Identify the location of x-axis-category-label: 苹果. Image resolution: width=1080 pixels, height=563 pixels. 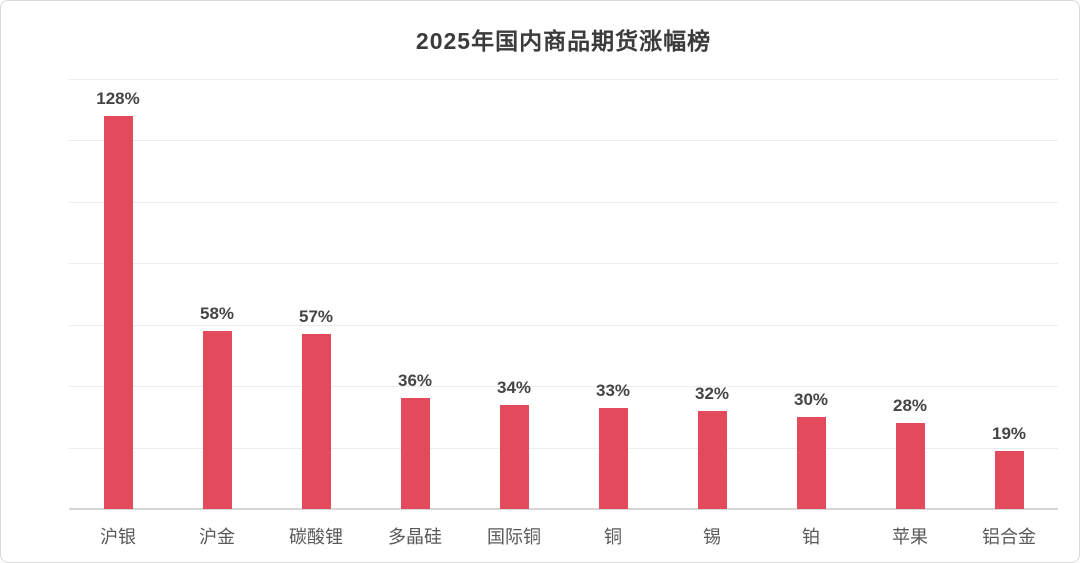
(910, 537).